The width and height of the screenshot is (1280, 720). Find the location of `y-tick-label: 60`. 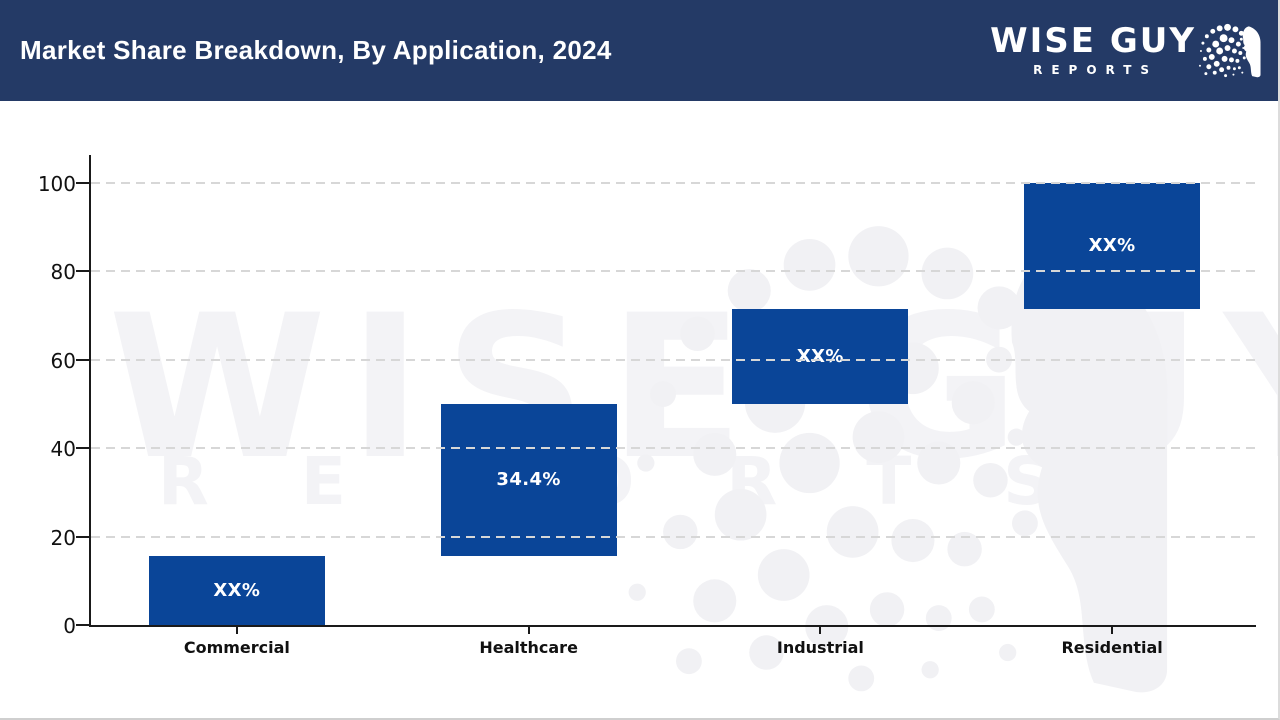

y-tick-label: 60 is located at coordinates (63, 360).